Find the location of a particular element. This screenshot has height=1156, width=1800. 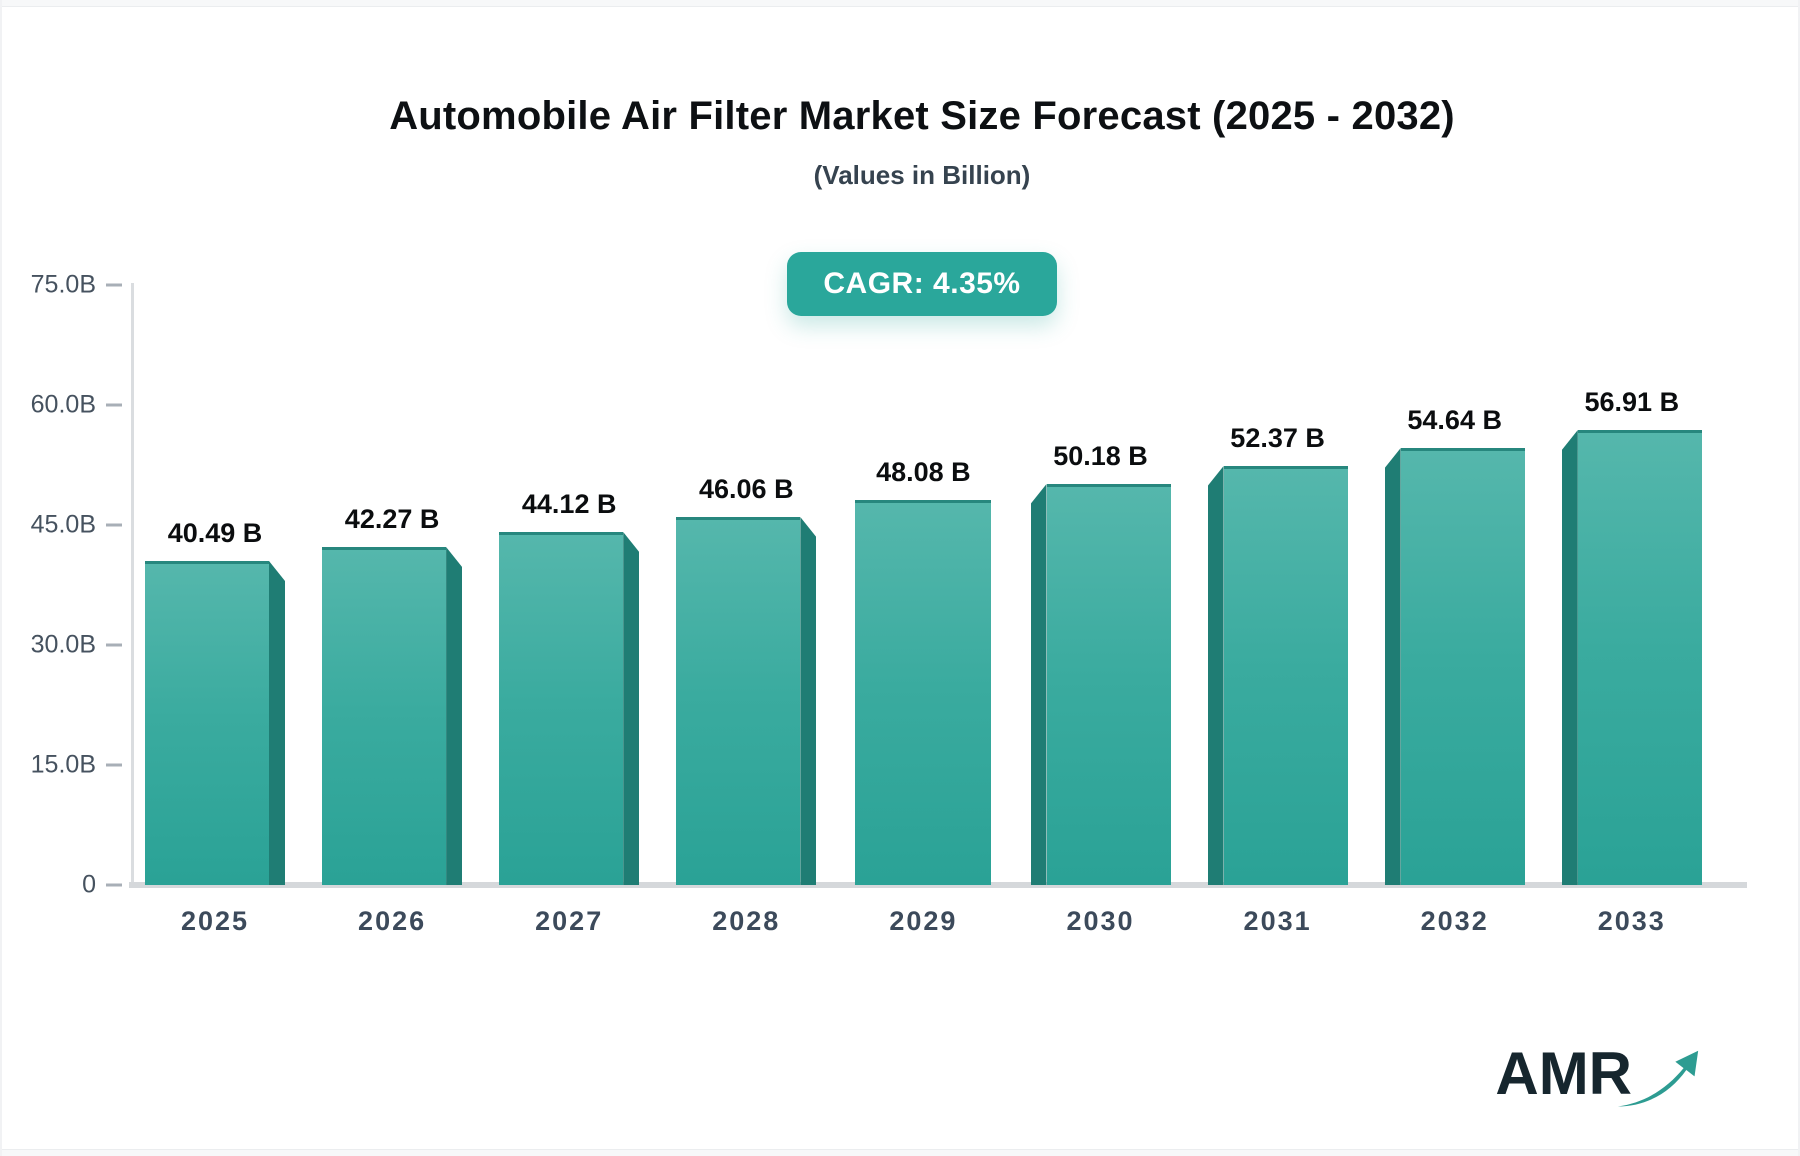

bar-value-label: 42.27 B is located at coordinates (392, 519).